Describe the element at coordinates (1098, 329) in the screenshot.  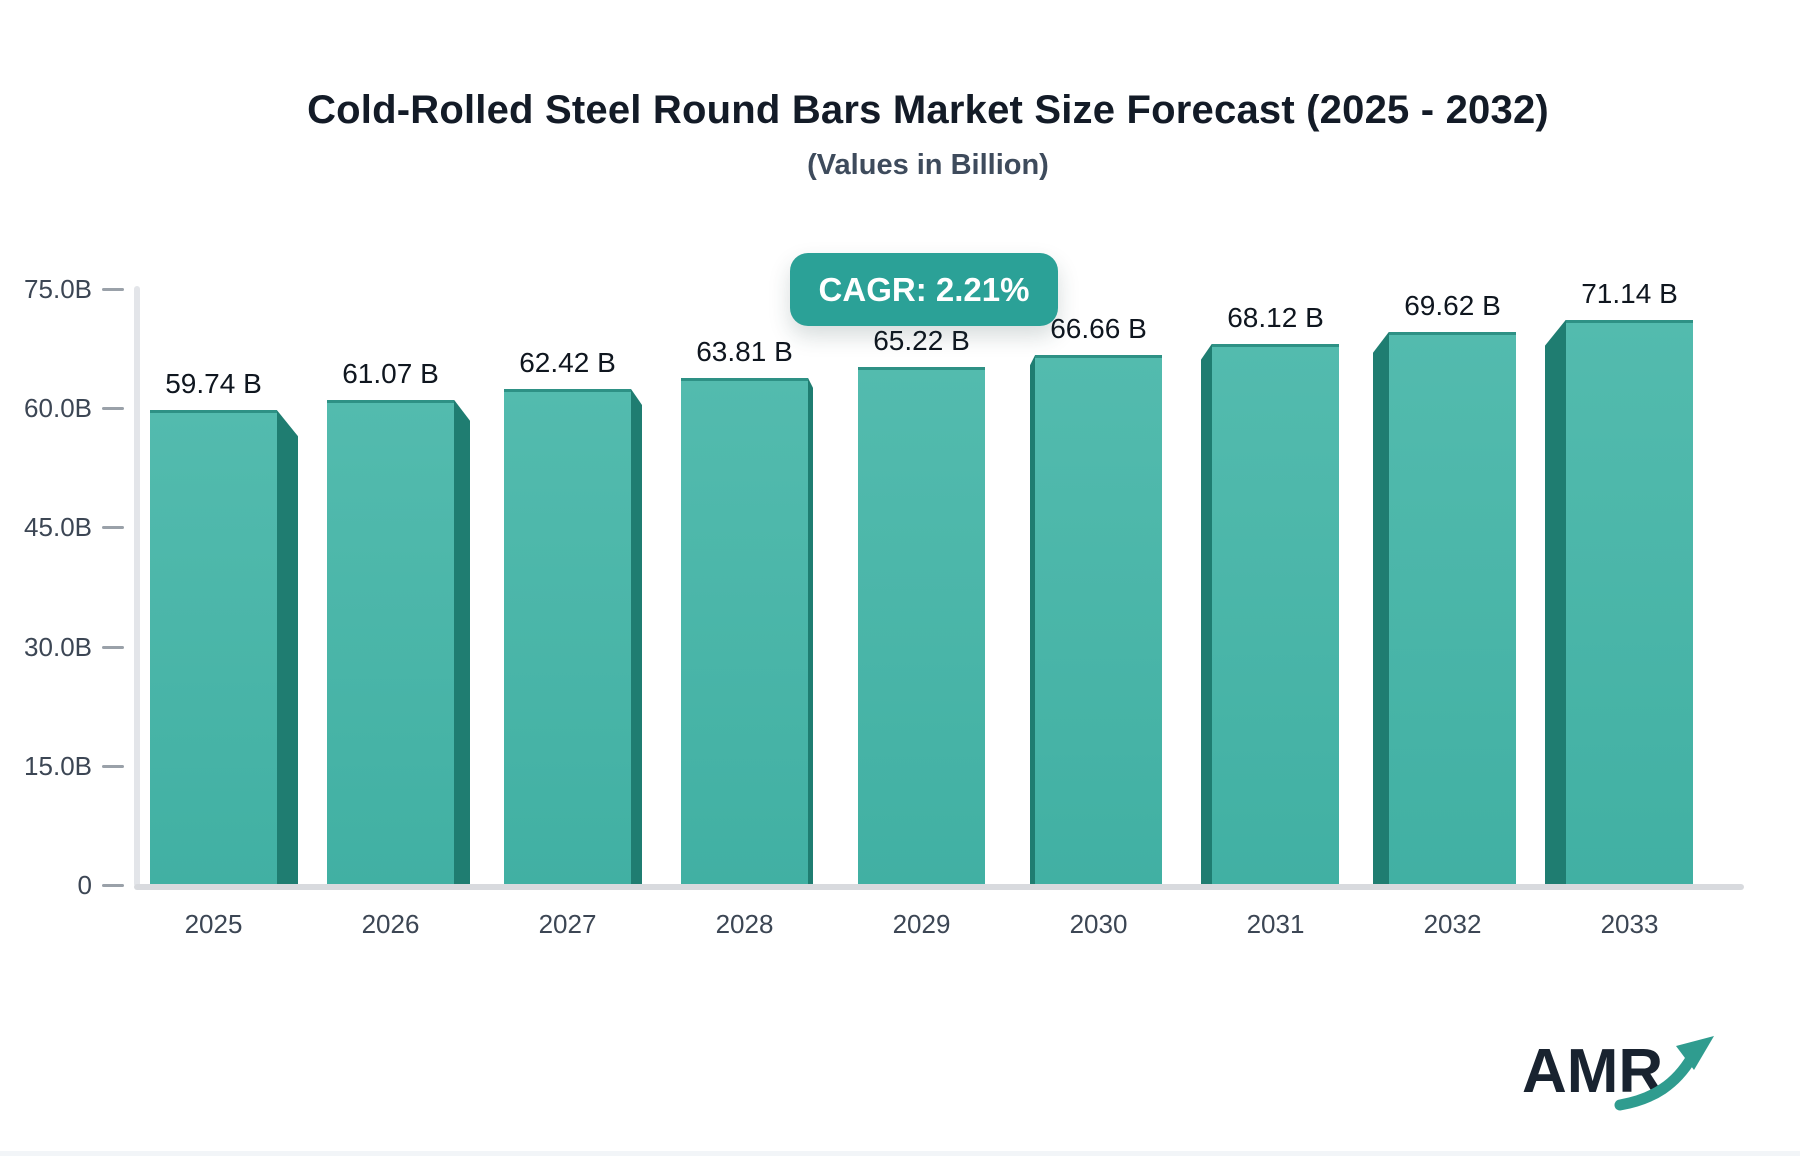
I see `bar-value-label: 66.66 B` at that location.